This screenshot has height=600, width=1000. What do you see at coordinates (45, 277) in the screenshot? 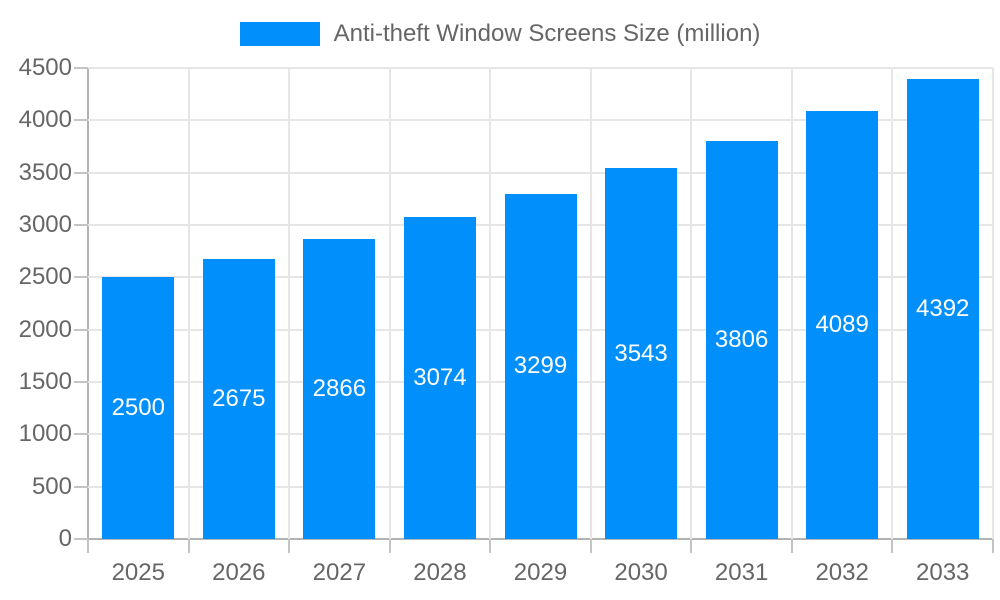
I see `y-tick-label: 2500` at bounding box center [45, 277].